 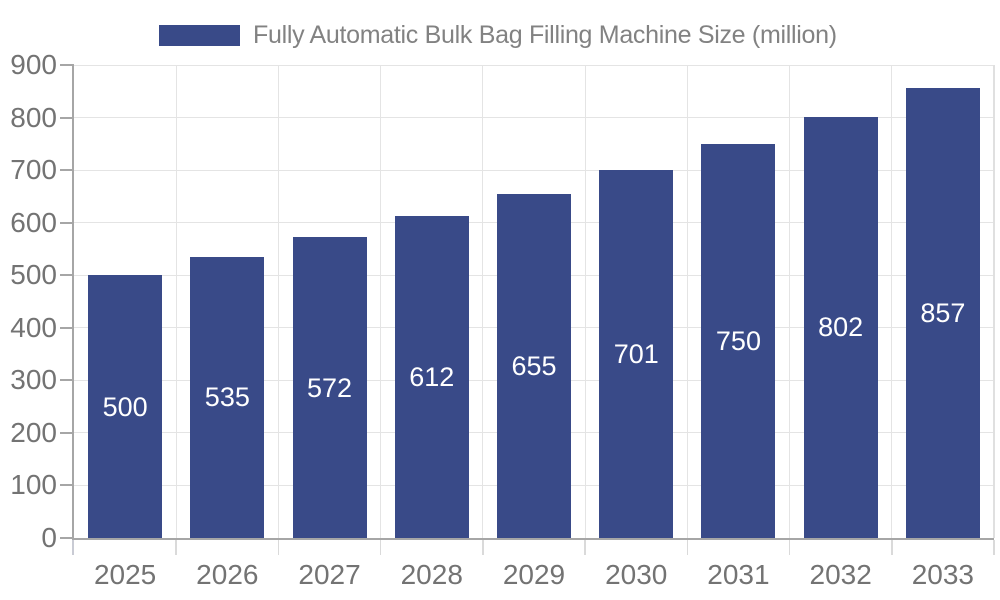 What do you see at coordinates (534, 574) in the screenshot?
I see `x-axis-tick-label: 2029` at bounding box center [534, 574].